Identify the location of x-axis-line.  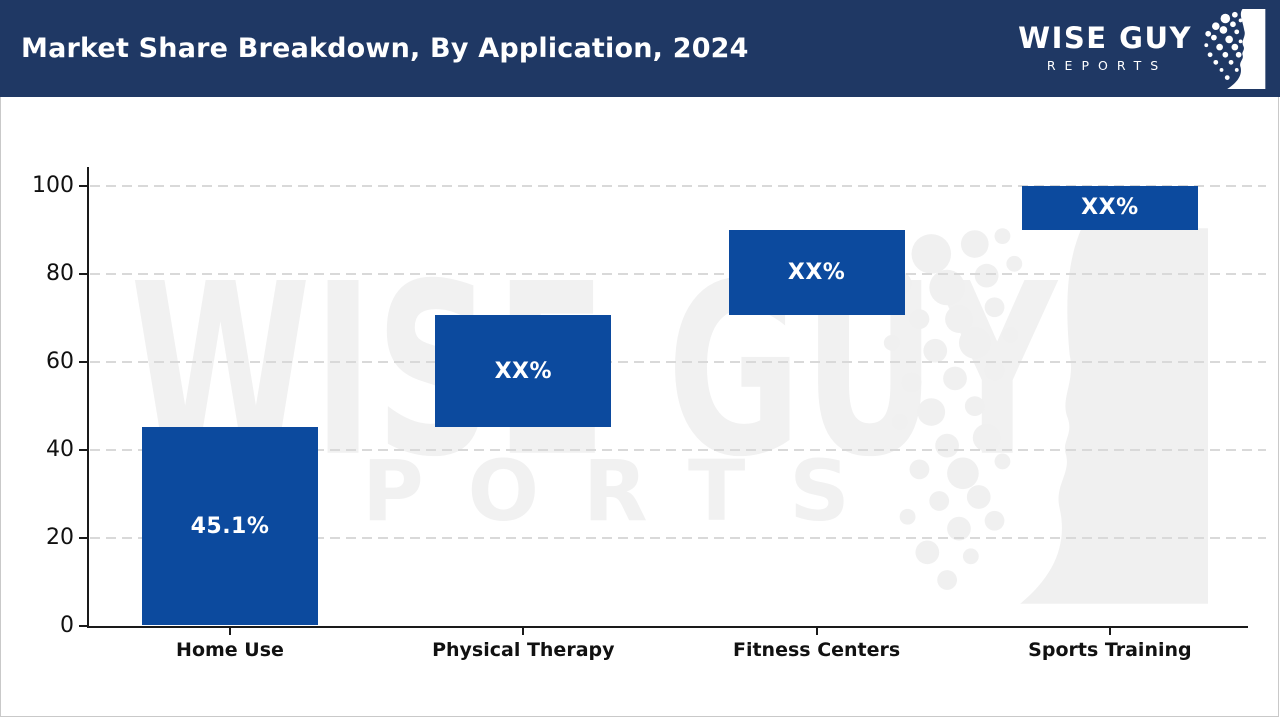
(667, 626).